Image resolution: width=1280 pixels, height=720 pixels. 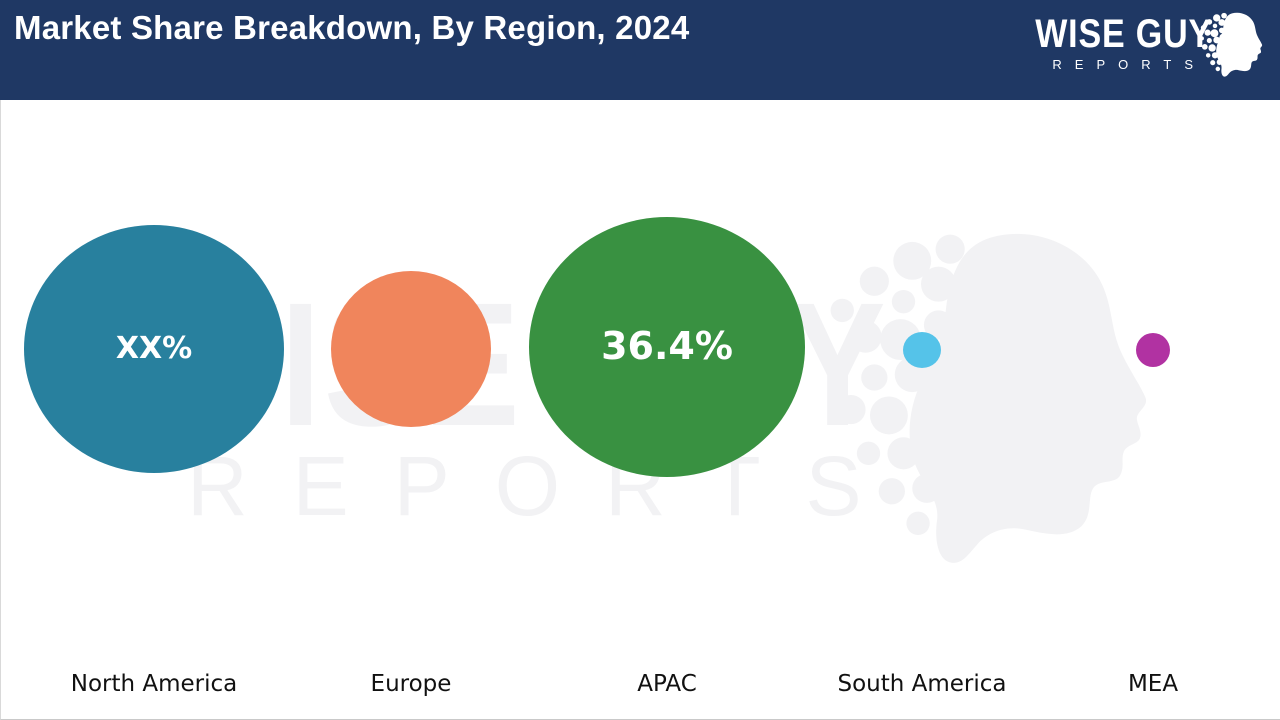 I want to click on bubble-value-label-apac: 36.4%, so click(x=667, y=346).